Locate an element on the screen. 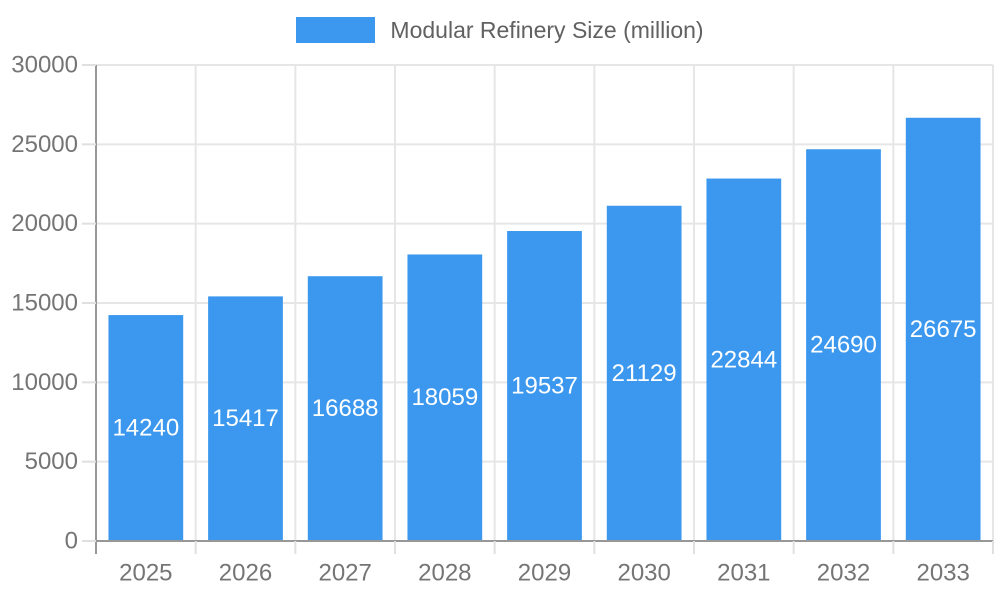 This screenshot has height=600, width=1000. bar-value-label: 16688 is located at coordinates (345, 408).